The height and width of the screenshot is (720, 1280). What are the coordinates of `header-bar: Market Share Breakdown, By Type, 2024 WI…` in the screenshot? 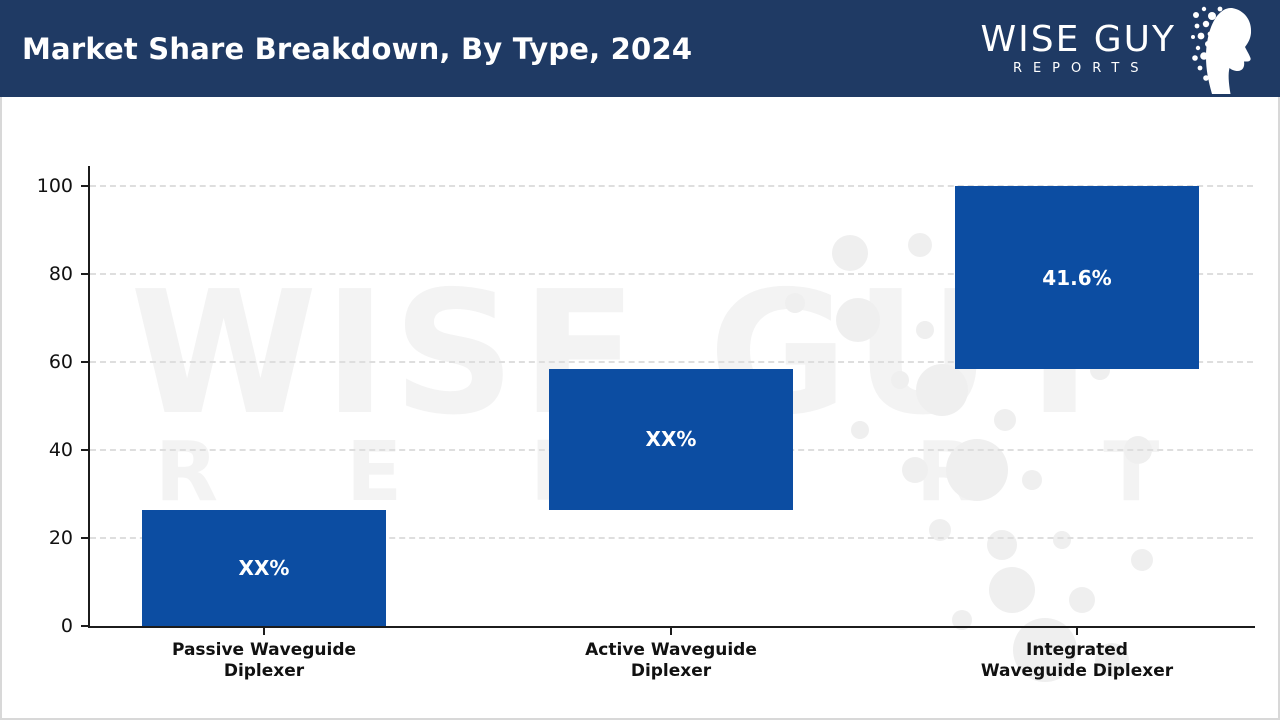 It's located at (640, 48).